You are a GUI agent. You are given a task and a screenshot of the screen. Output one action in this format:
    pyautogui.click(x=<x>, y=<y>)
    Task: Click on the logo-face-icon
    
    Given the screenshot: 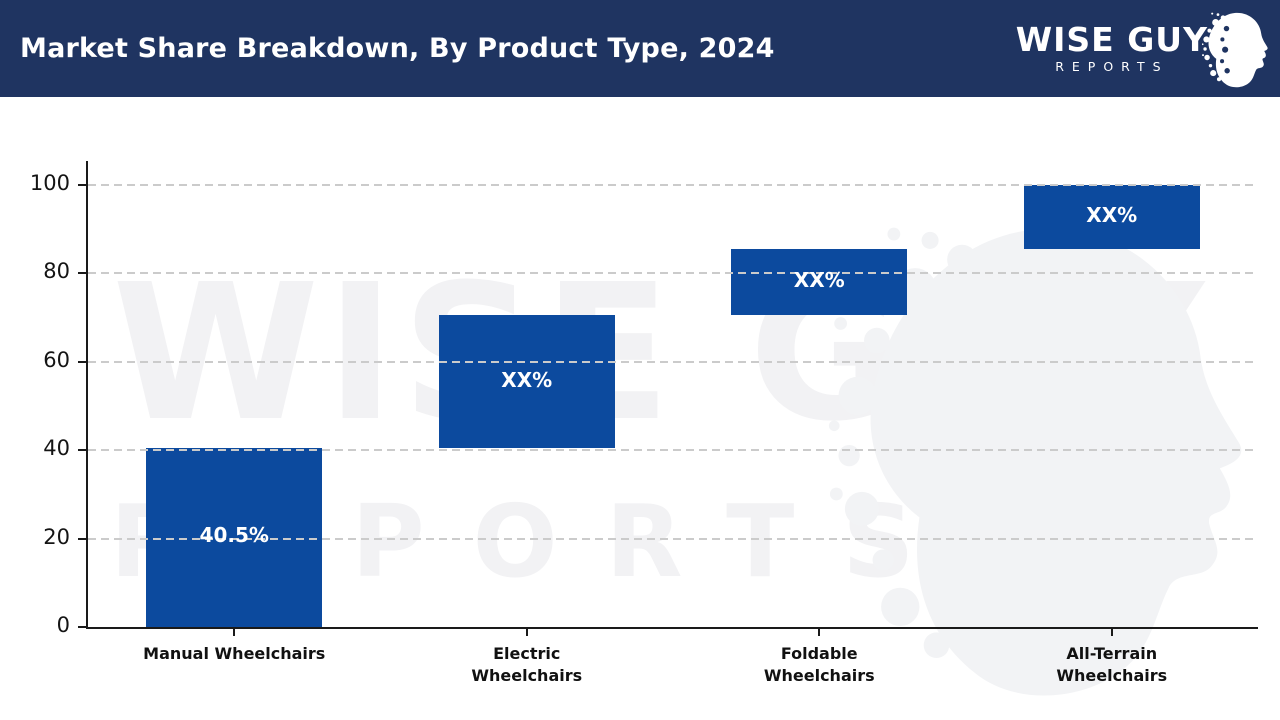 What is the action you would take?
    pyautogui.click(x=1235, y=50)
    